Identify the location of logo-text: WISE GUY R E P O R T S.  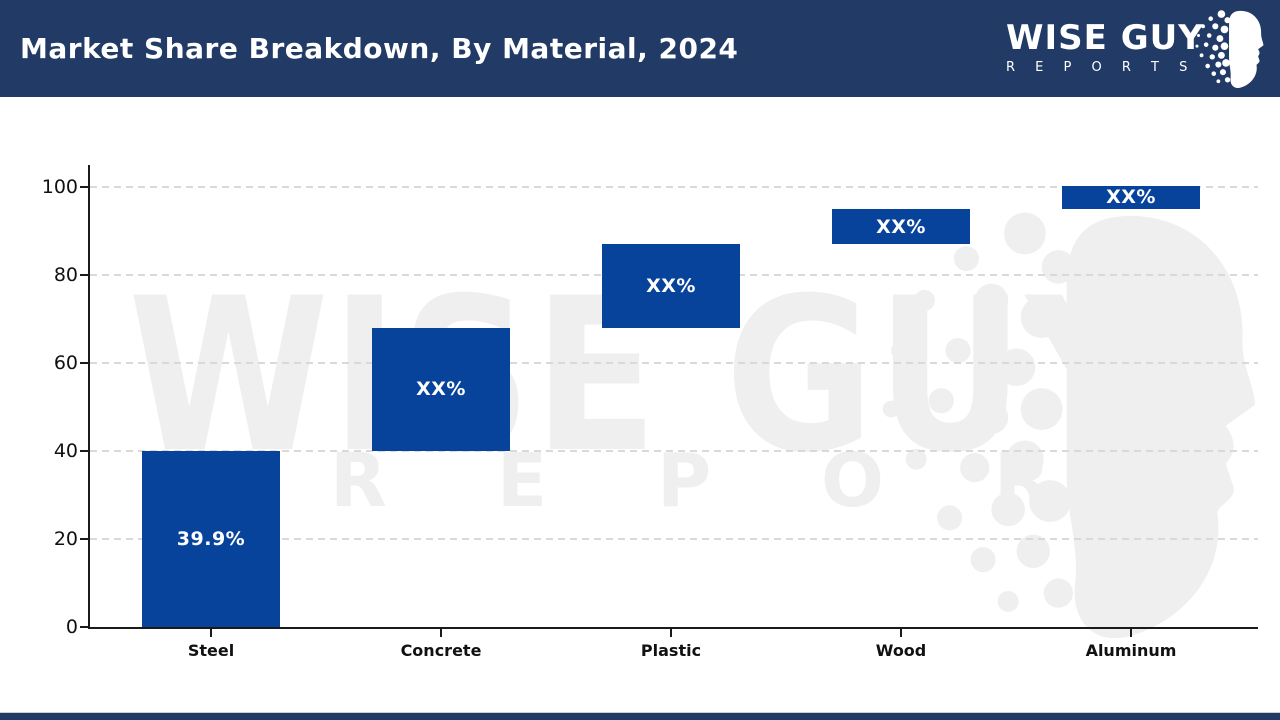
(1105, 46).